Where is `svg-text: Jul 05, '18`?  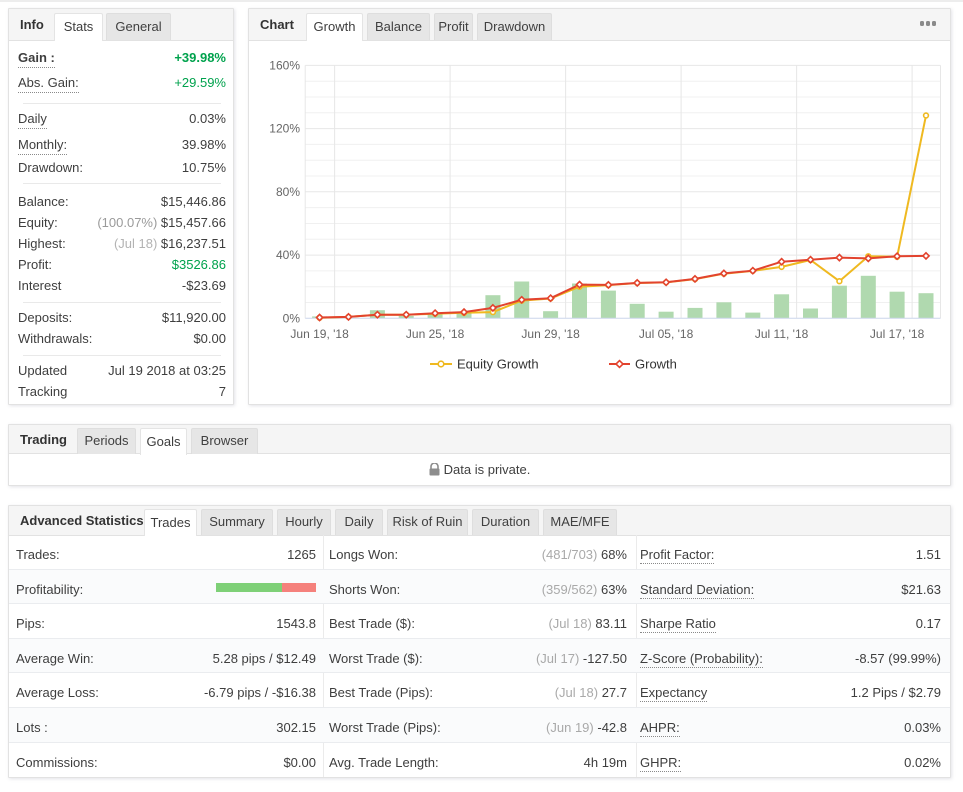 svg-text: Jul 05, '18 is located at coordinates (666, 334).